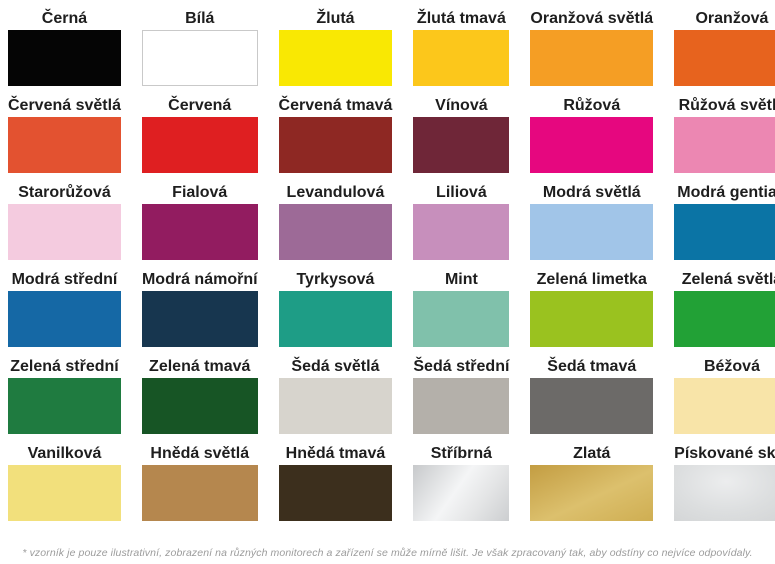 This screenshot has width=775, height=564. What do you see at coordinates (461, 192) in the screenshot?
I see `swatch-label: Liliová` at bounding box center [461, 192].